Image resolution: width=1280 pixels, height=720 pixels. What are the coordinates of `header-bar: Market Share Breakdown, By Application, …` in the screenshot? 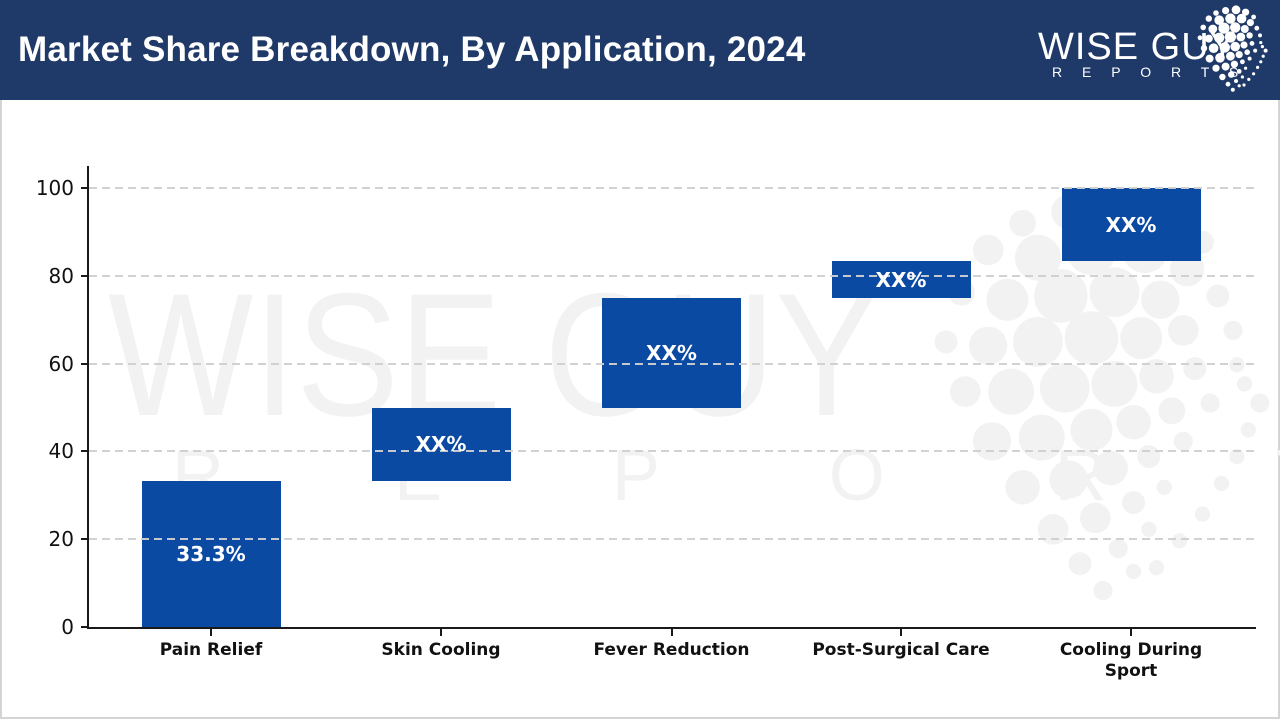 It's located at (640, 50).